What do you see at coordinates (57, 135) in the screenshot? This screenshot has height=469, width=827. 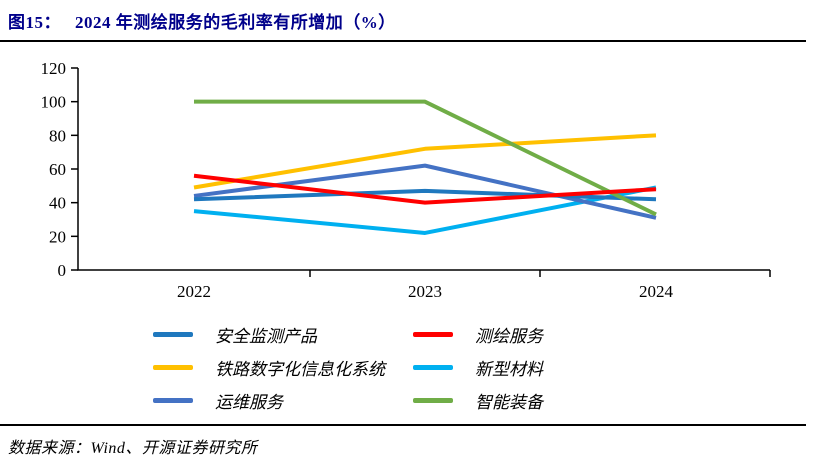 I see `y-axis-label: 80` at bounding box center [57, 135].